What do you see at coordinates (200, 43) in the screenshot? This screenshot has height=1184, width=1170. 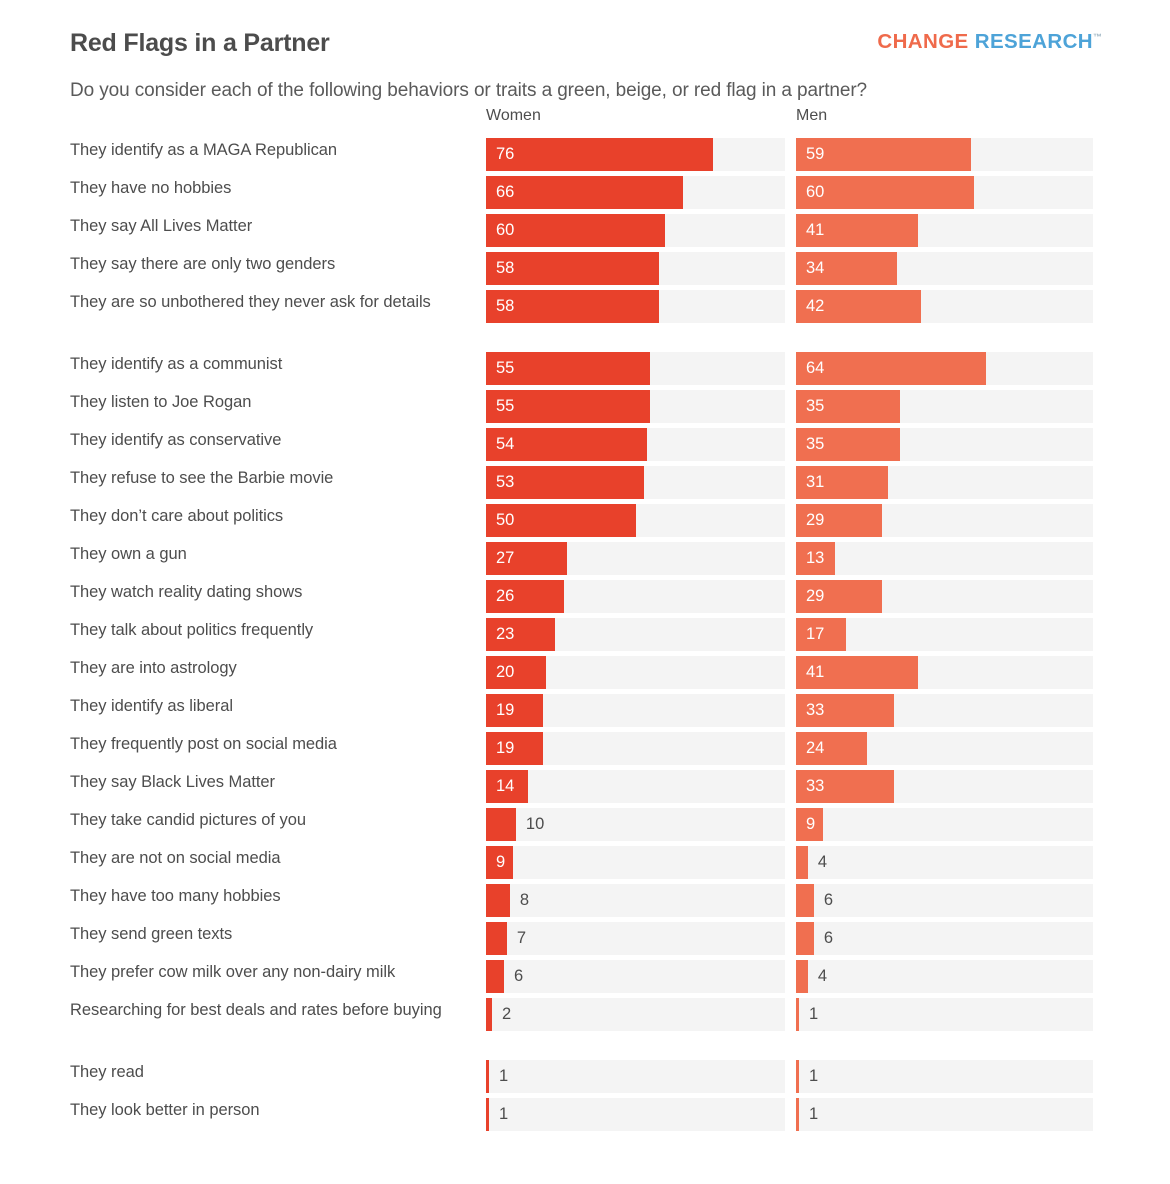 I see `page-title: Red Flags in a Partner` at bounding box center [200, 43].